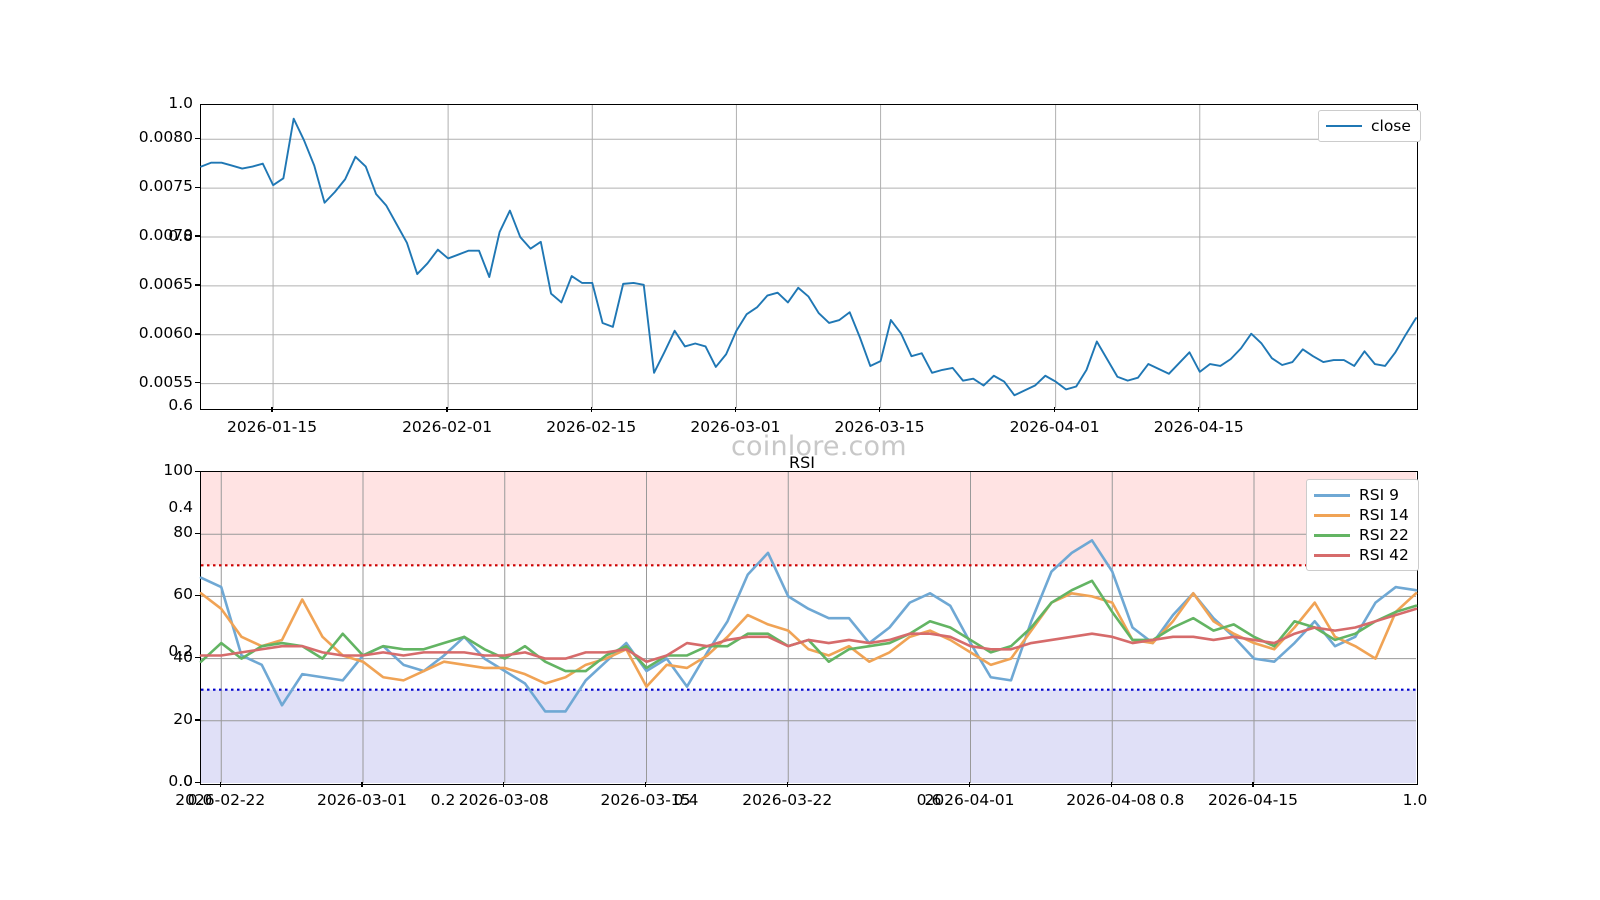 This screenshot has height=900, width=1600. What do you see at coordinates (819, 446) in the screenshot?
I see `watermark: coinlore.com` at bounding box center [819, 446].